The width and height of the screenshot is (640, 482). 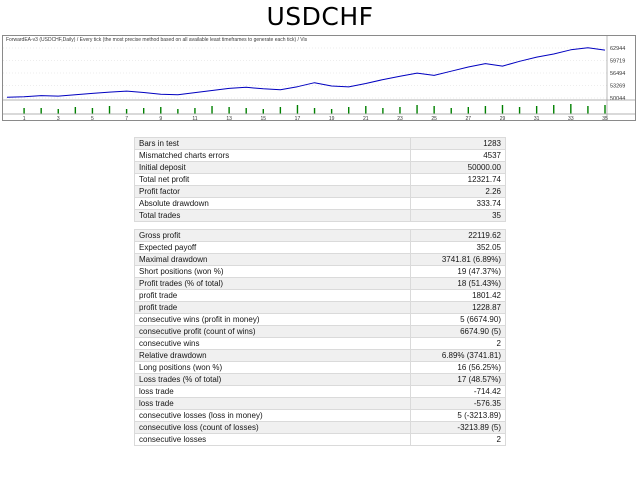 I want to click on x-axis-label: 31, so click(x=537, y=118).